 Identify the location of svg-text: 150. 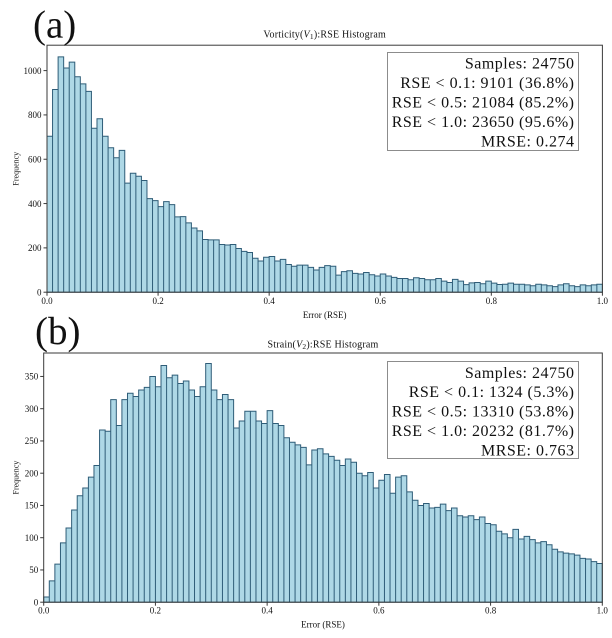
(32, 506).